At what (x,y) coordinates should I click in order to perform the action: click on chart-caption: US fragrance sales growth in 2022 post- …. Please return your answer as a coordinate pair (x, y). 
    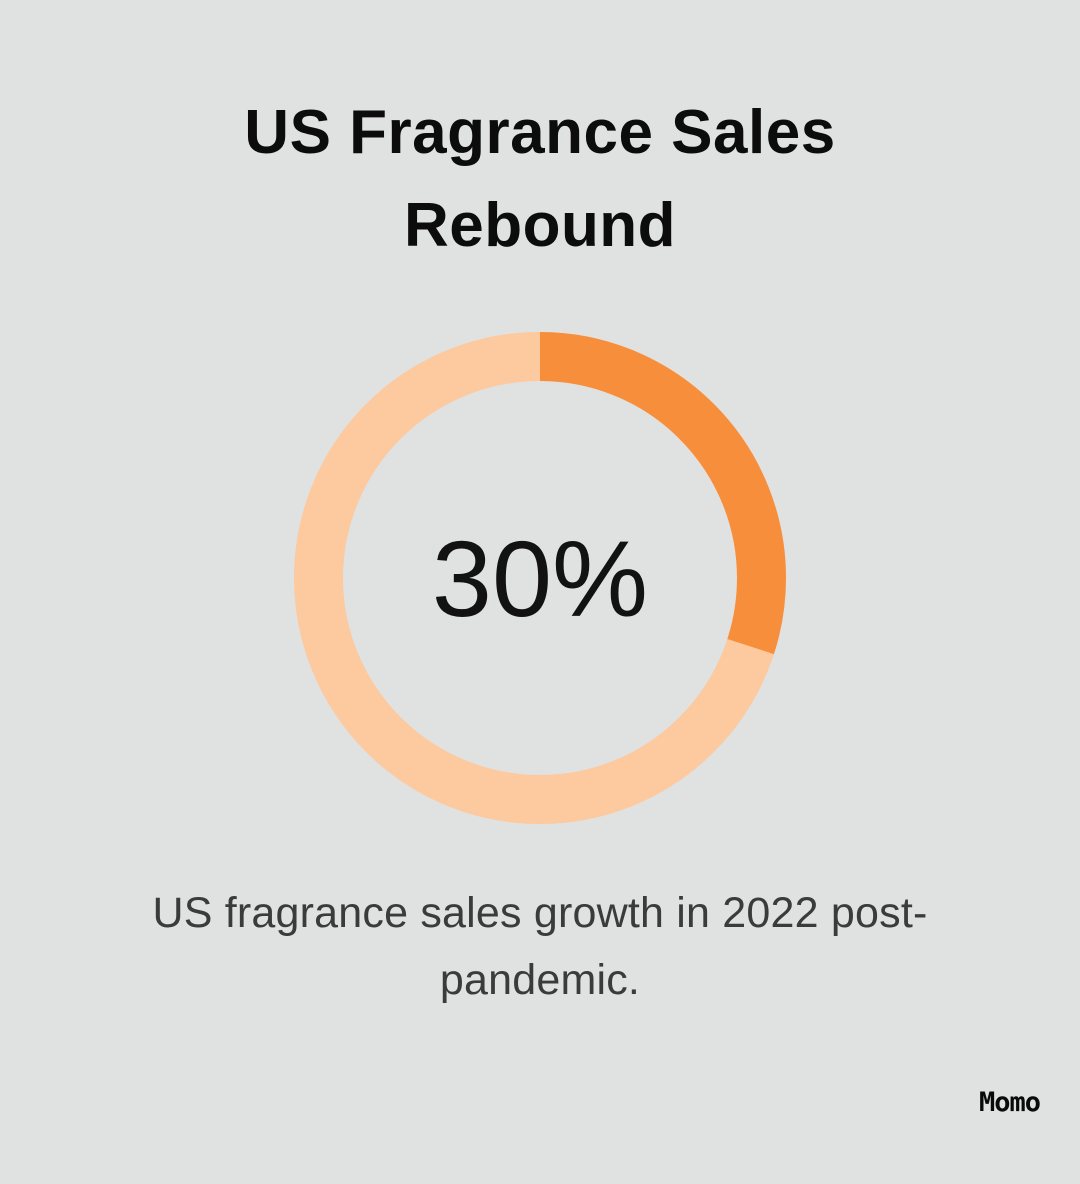
    Looking at the image, I should click on (539, 946).